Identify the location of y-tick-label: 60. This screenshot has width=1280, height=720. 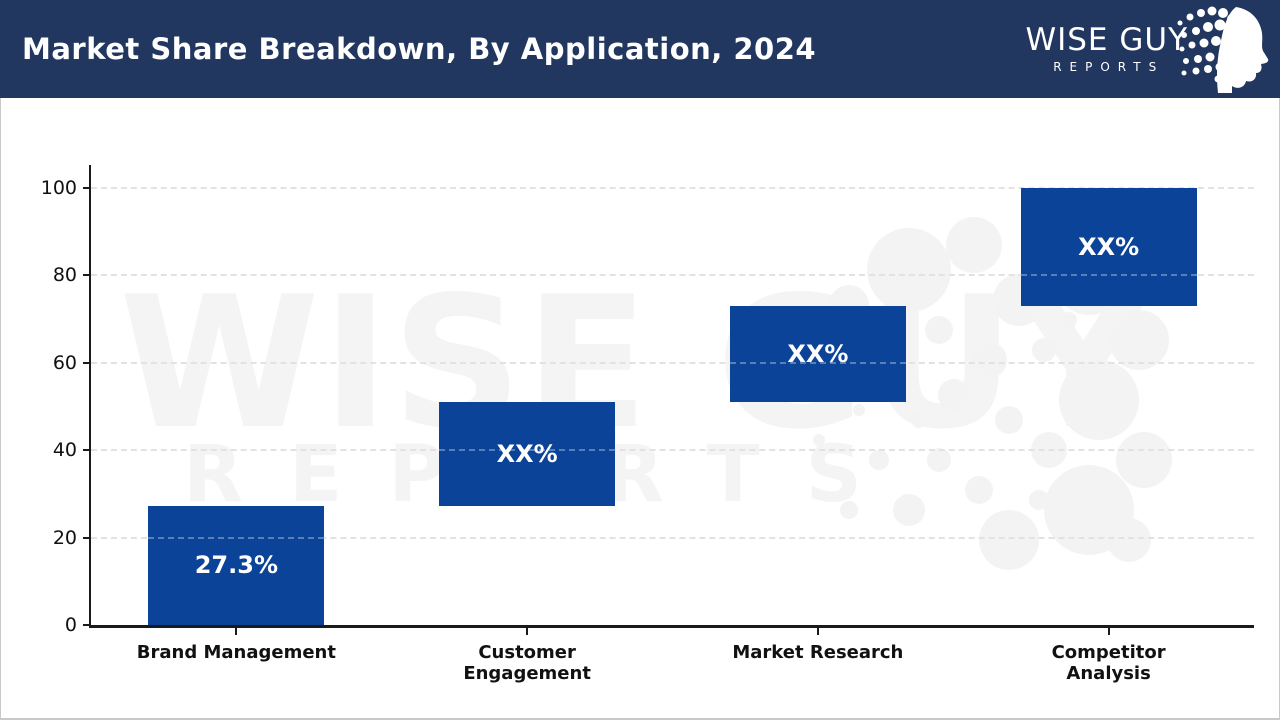
(64, 362).